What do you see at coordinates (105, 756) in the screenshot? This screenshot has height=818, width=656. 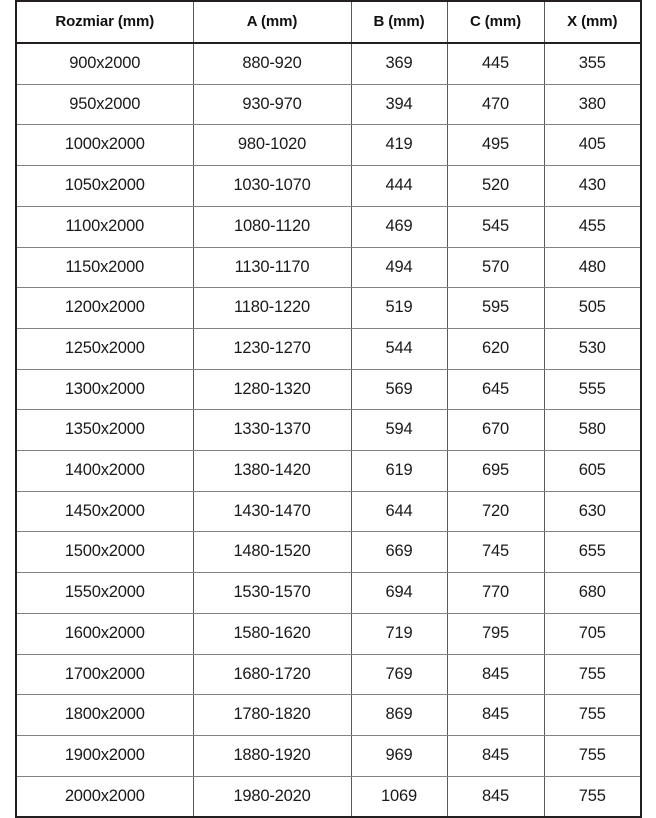 I see `cell-size: 1900x2000` at bounding box center [105, 756].